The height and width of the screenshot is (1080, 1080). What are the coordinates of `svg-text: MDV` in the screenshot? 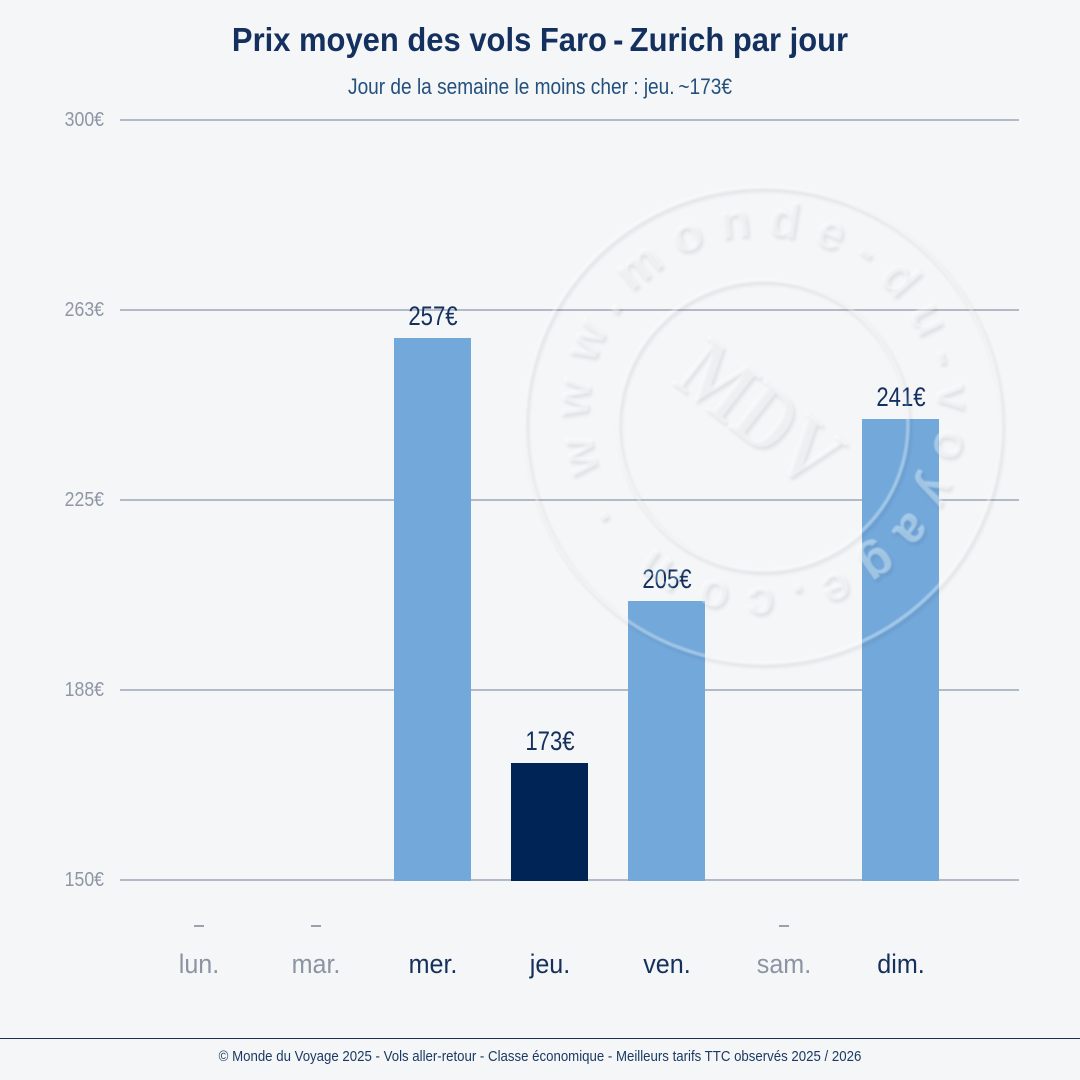 It's located at (760, 412).